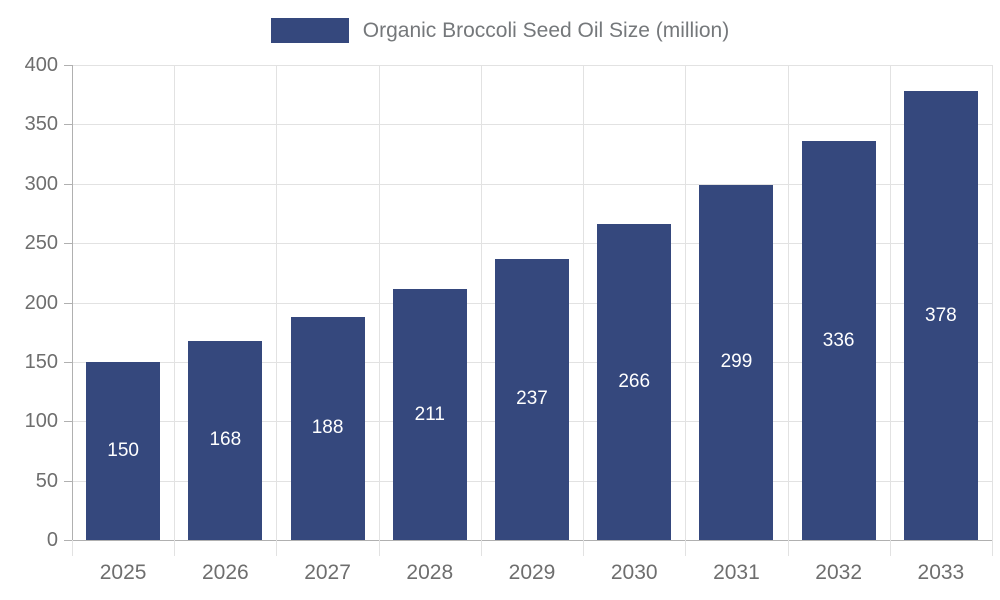 The width and height of the screenshot is (1000, 600). I want to click on legend: Organic Broccoli Seed Oil Size (million), so click(500, 30).